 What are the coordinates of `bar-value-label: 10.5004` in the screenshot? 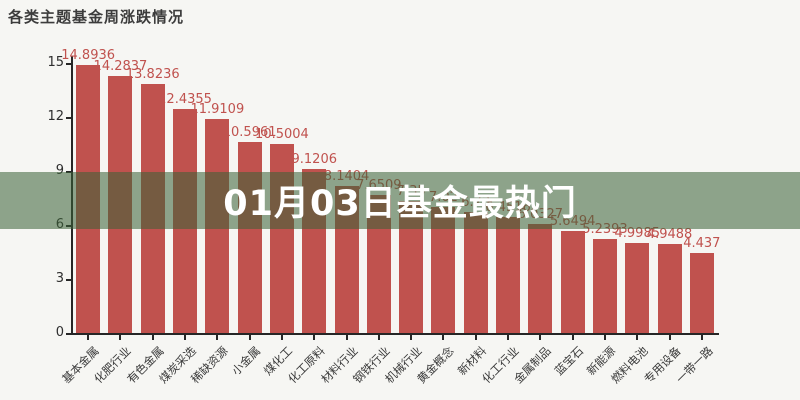 It's located at (282, 134).